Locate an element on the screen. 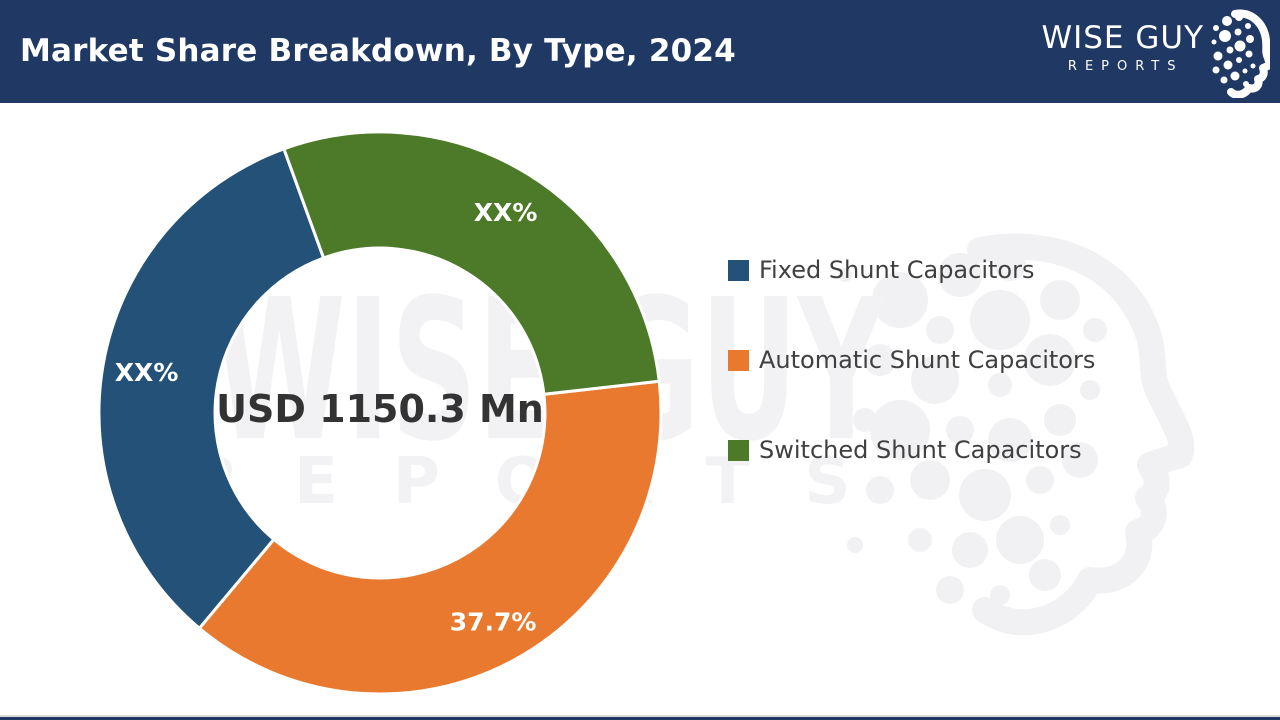 This screenshot has width=1280, height=720. bottom-accent-bar is located at coordinates (640, 718).